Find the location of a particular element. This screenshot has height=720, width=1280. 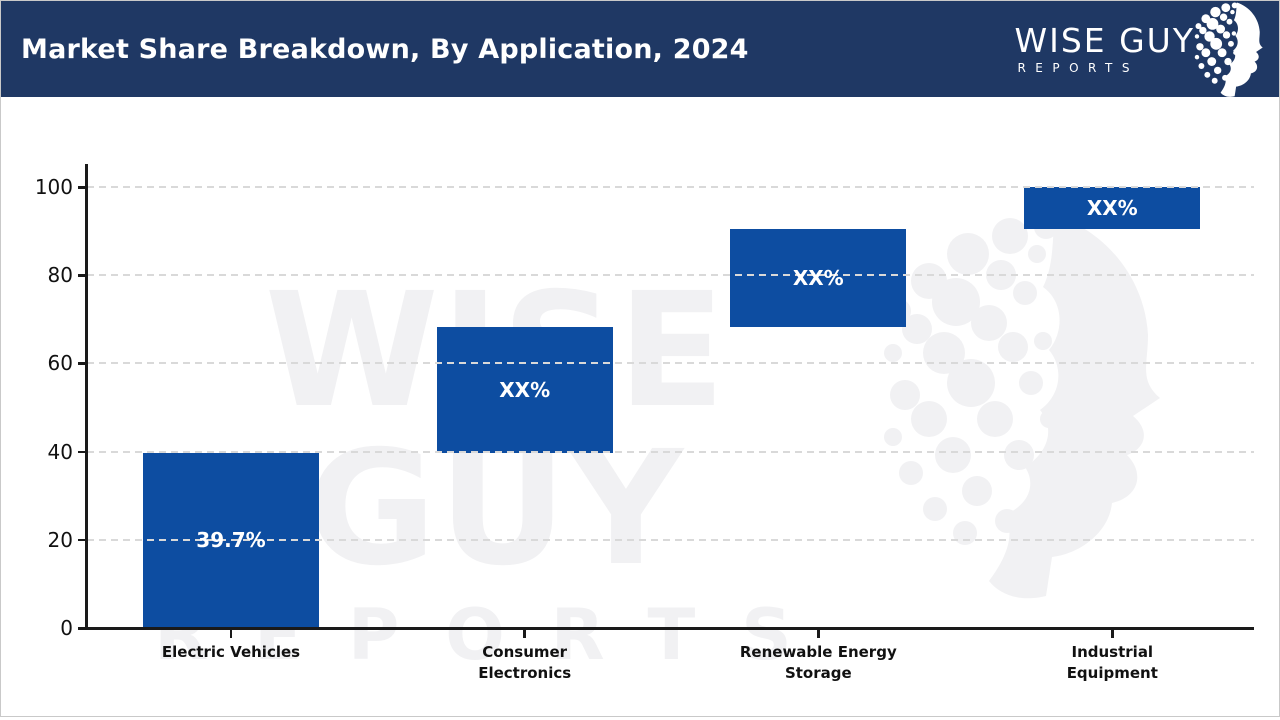

x-tick-electric-vehicles is located at coordinates (231, 633).